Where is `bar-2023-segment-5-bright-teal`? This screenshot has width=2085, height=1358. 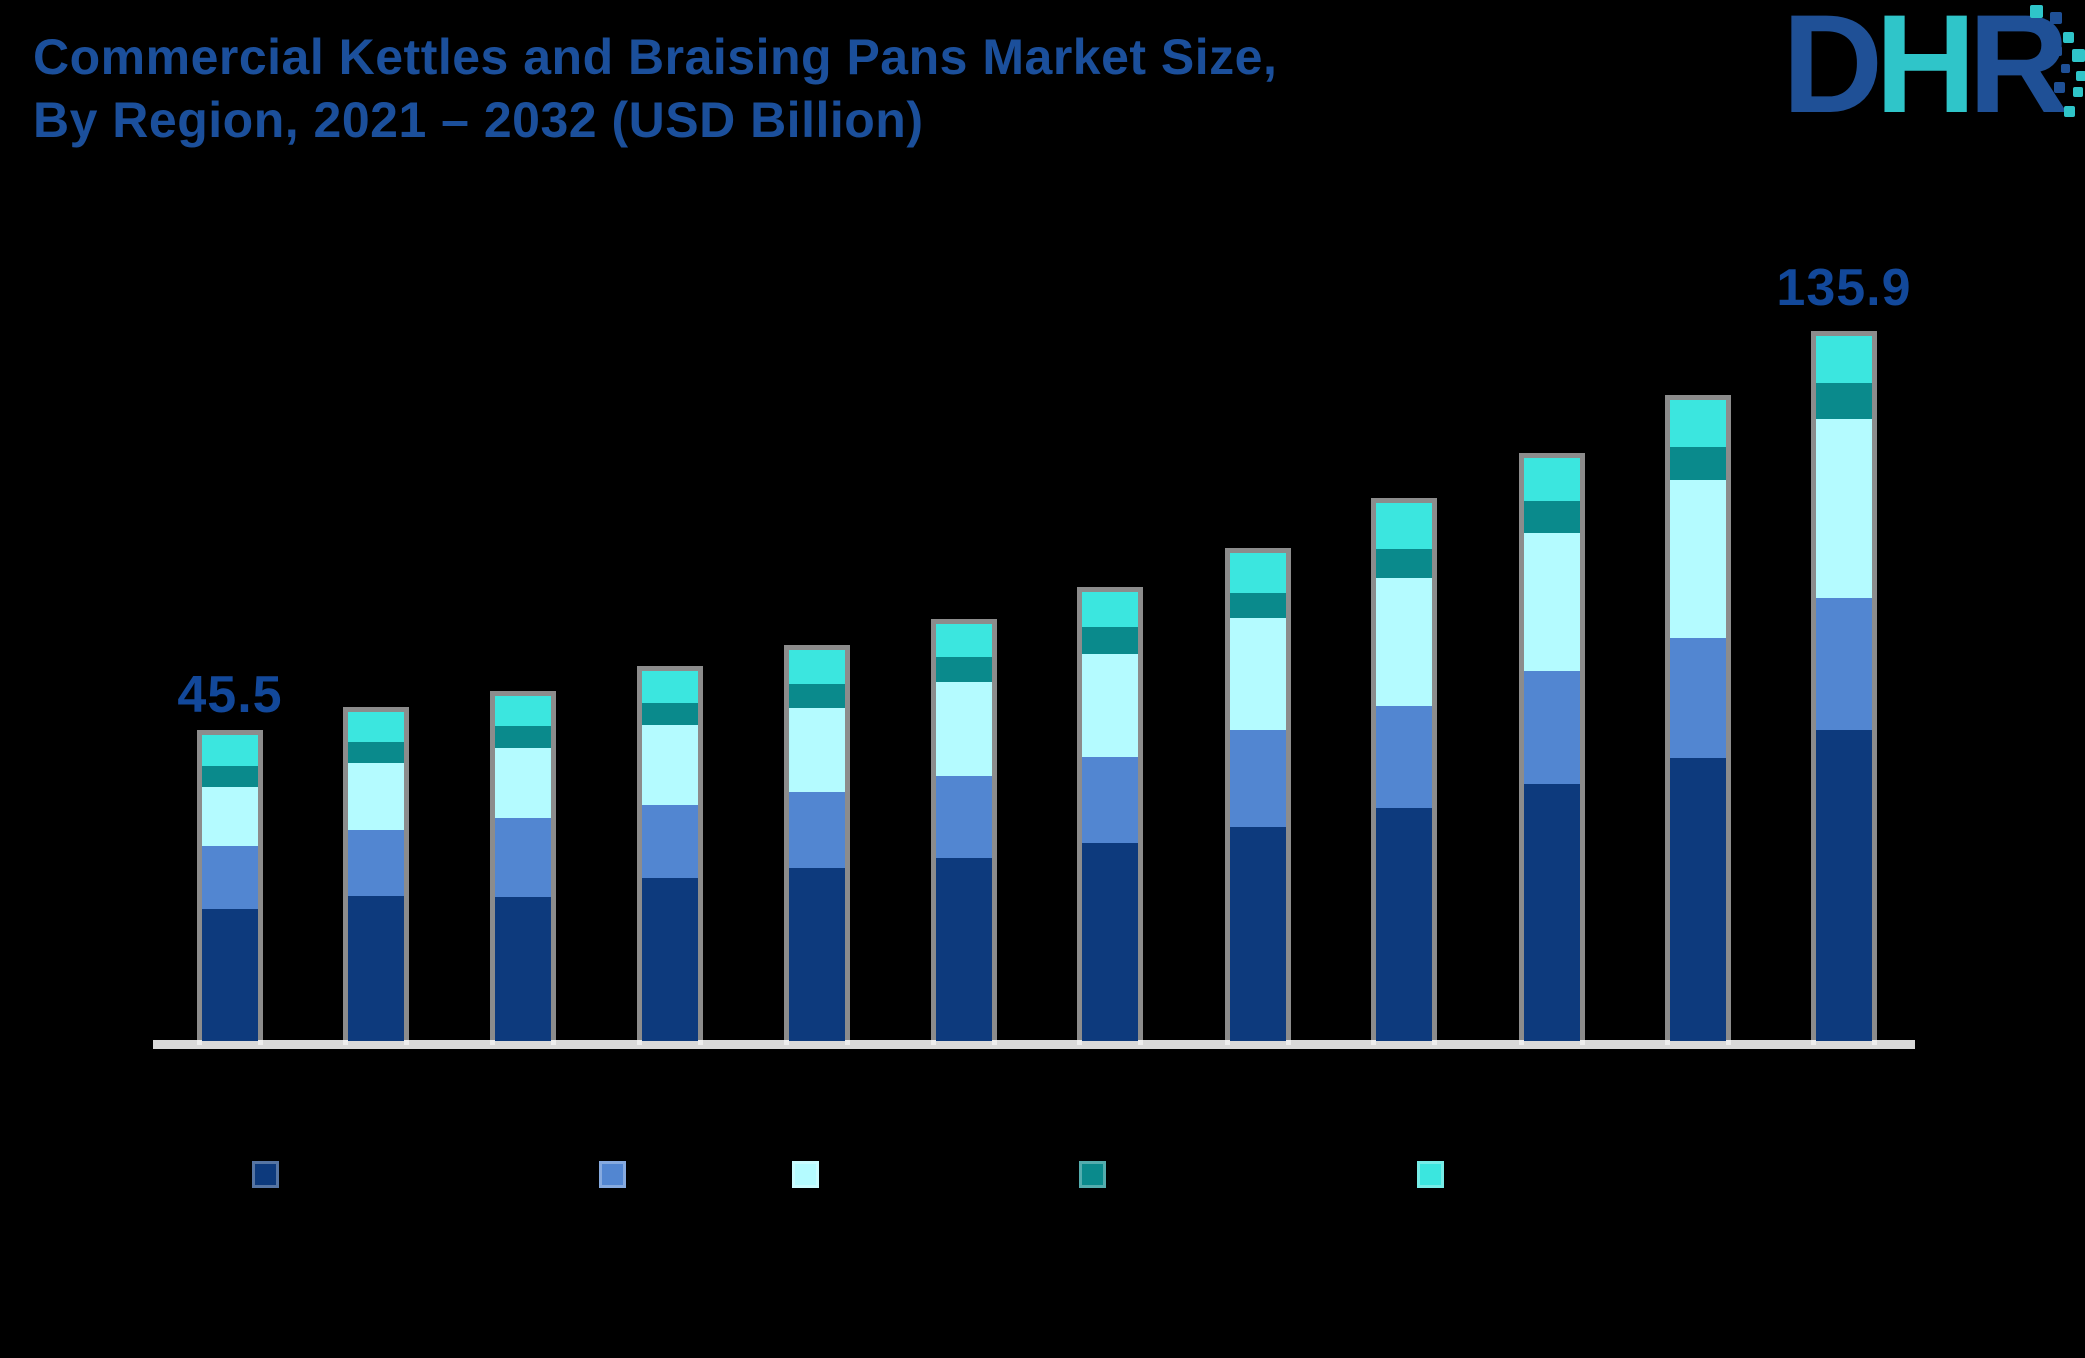 bar-2023-segment-5-bright-teal is located at coordinates (523, 711).